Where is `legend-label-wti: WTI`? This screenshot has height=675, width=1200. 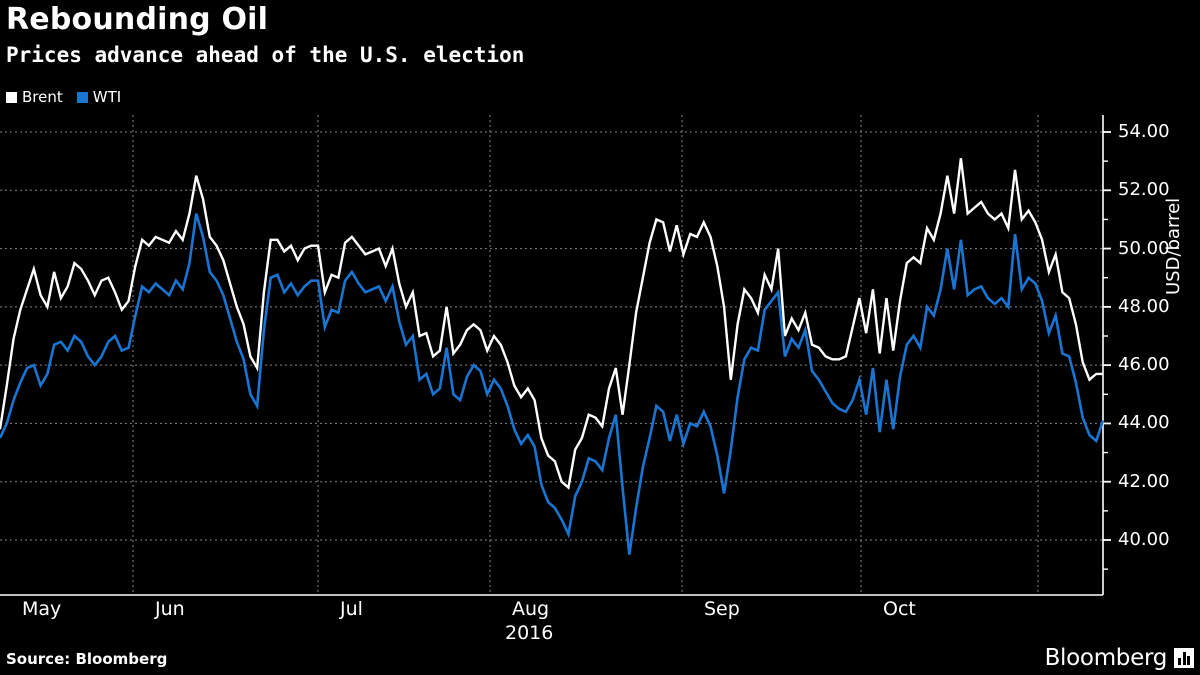 legend-label-wti: WTI is located at coordinates (107, 97).